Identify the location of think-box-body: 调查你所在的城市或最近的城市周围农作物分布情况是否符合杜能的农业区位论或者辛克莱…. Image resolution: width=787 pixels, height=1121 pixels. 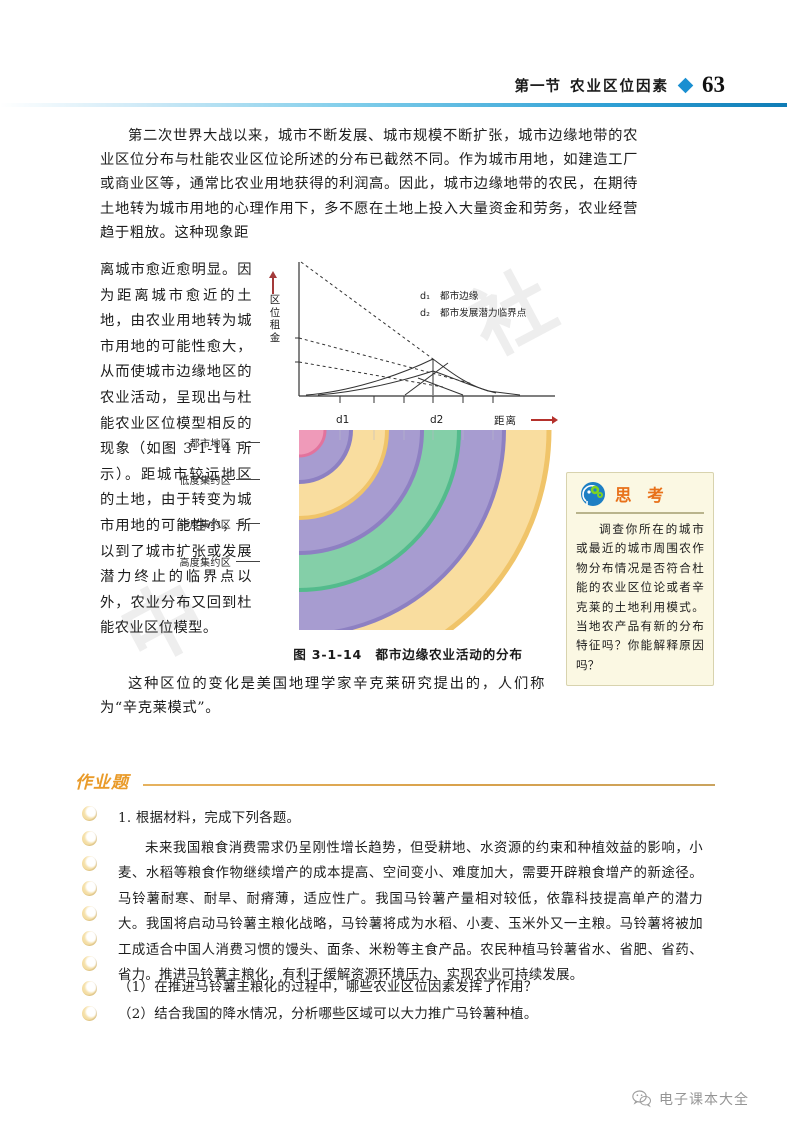
(640, 597).